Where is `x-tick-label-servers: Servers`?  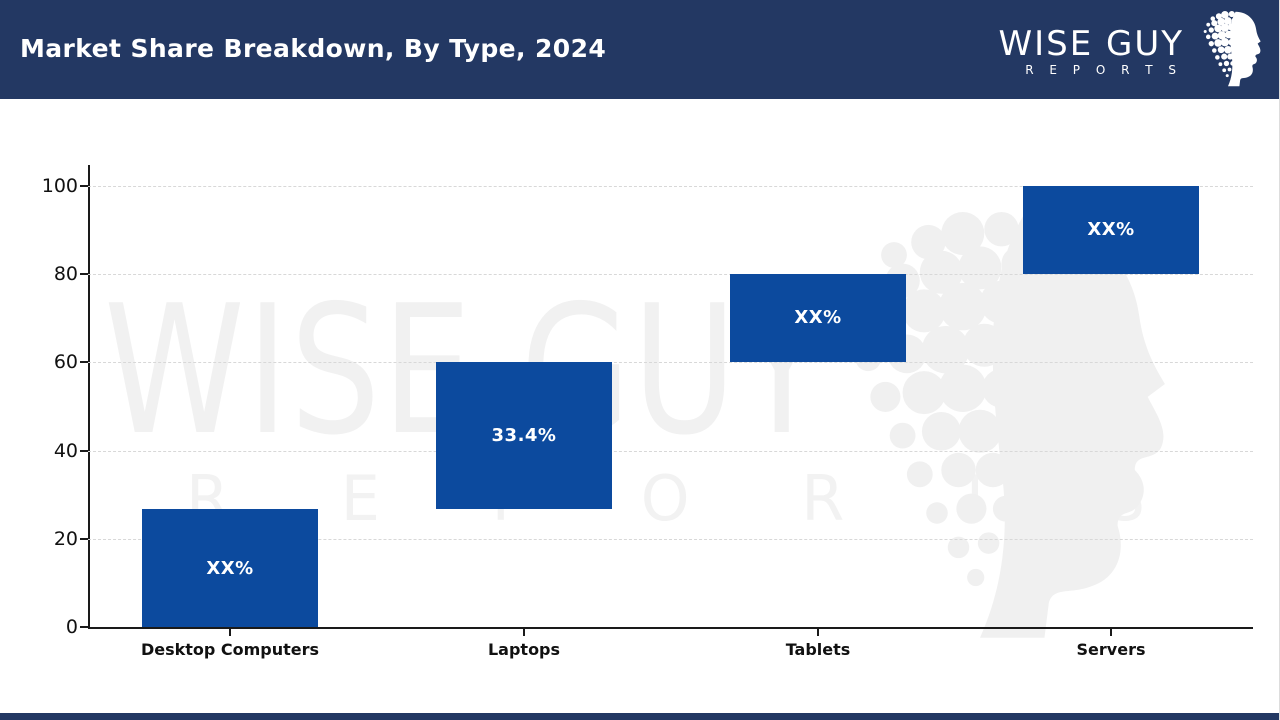
x-tick-label-servers: Servers is located at coordinates (1111, 649).